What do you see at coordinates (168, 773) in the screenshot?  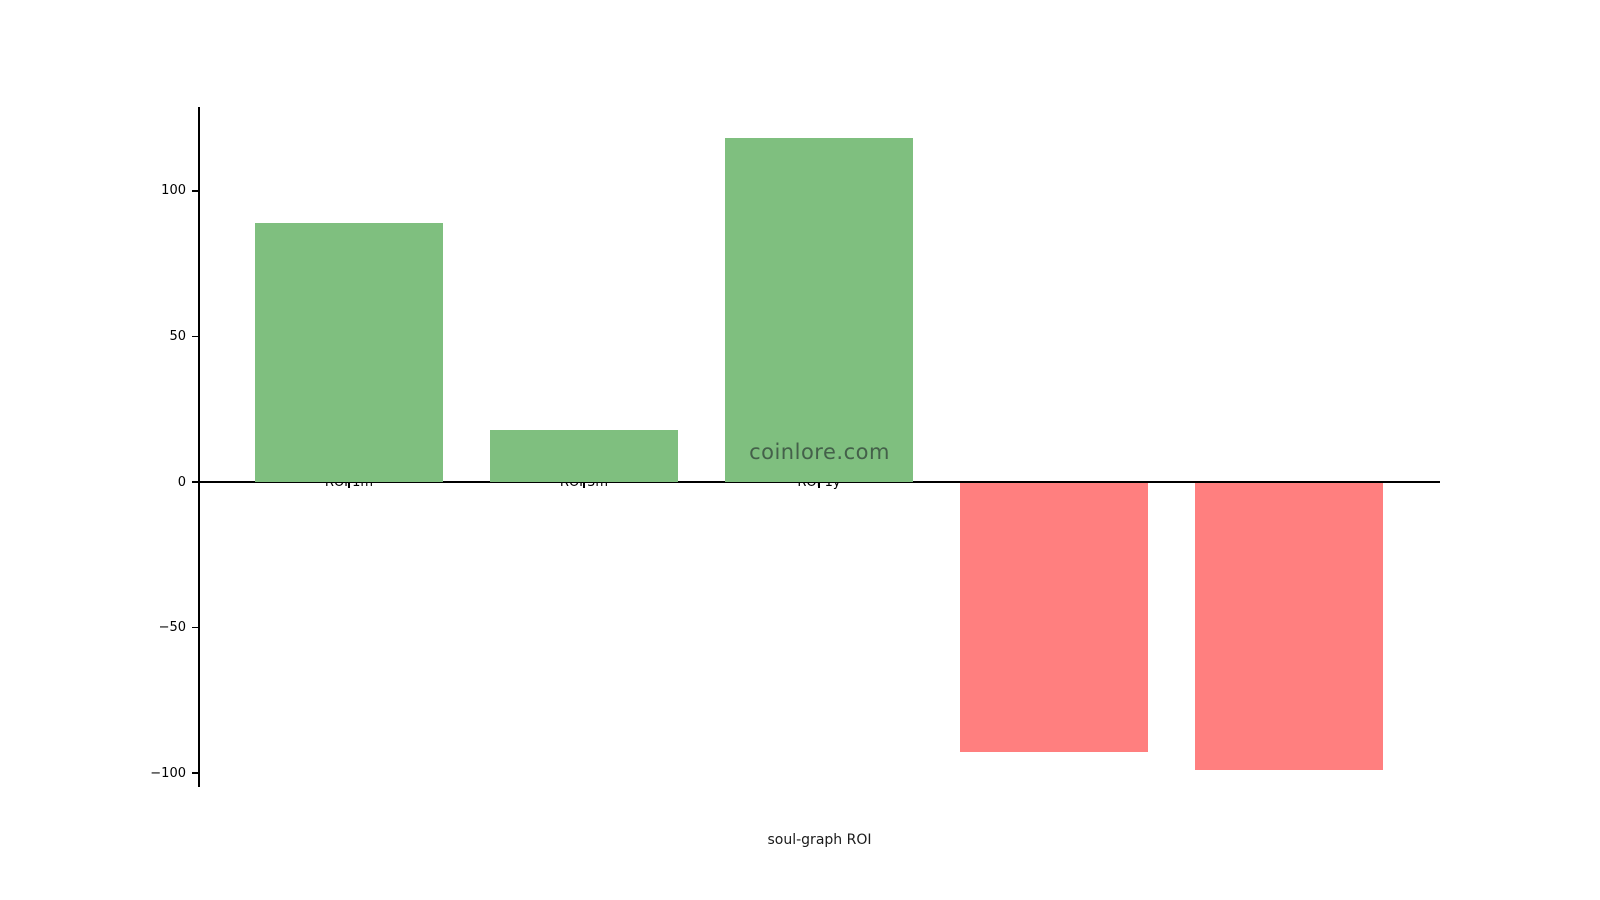 I see `y-tick-label: −100` at bounding box center [168, 773].